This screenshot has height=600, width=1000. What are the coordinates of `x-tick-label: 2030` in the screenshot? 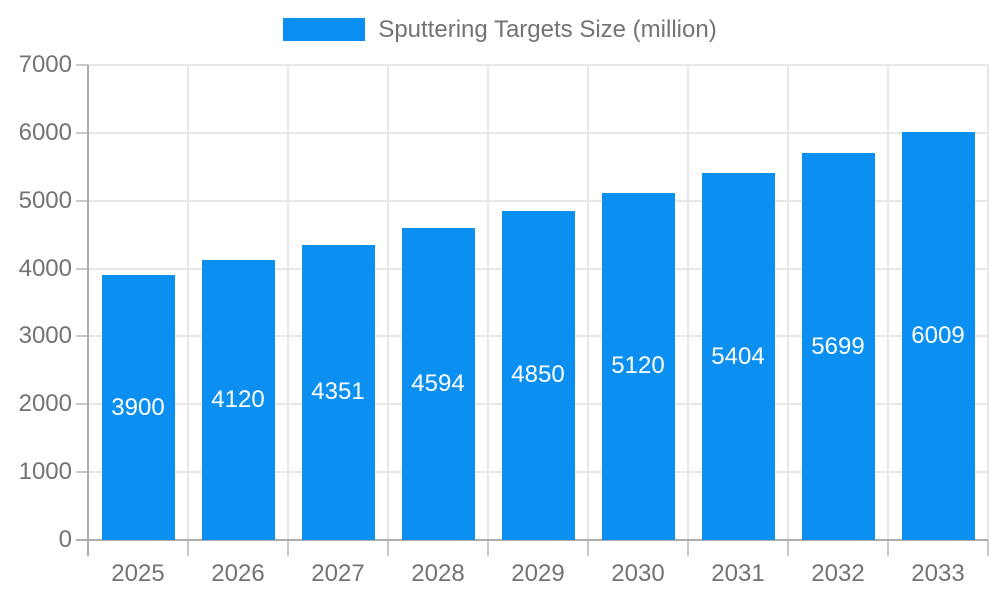 It's located at (638, 573).